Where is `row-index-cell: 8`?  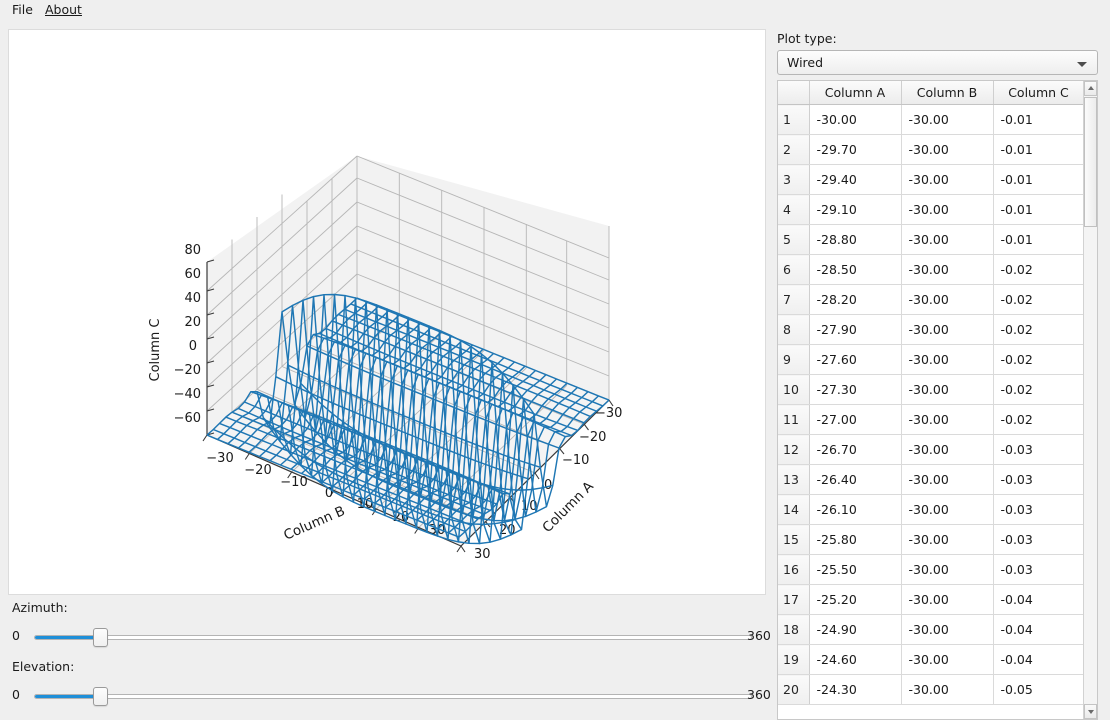
row-index-cell: 8 is located at coordinates (794, 329).